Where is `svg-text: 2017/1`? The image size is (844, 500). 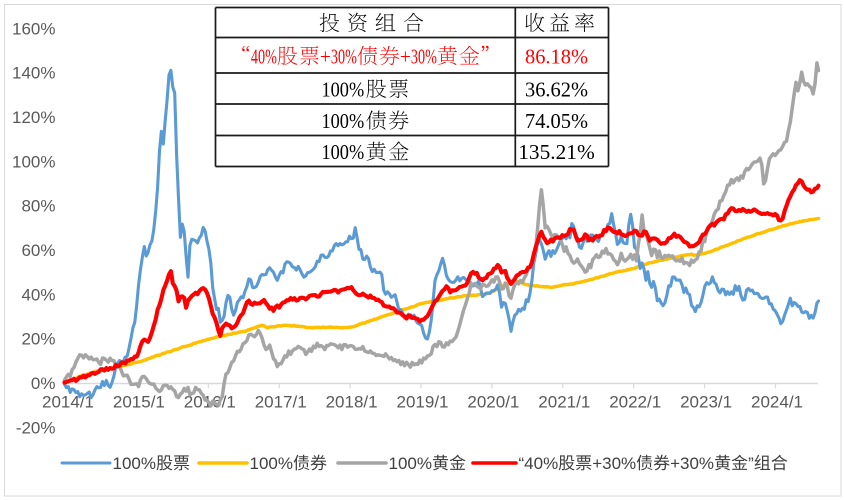
svg-text: 2017/1 is located at coordinates (281, 402).